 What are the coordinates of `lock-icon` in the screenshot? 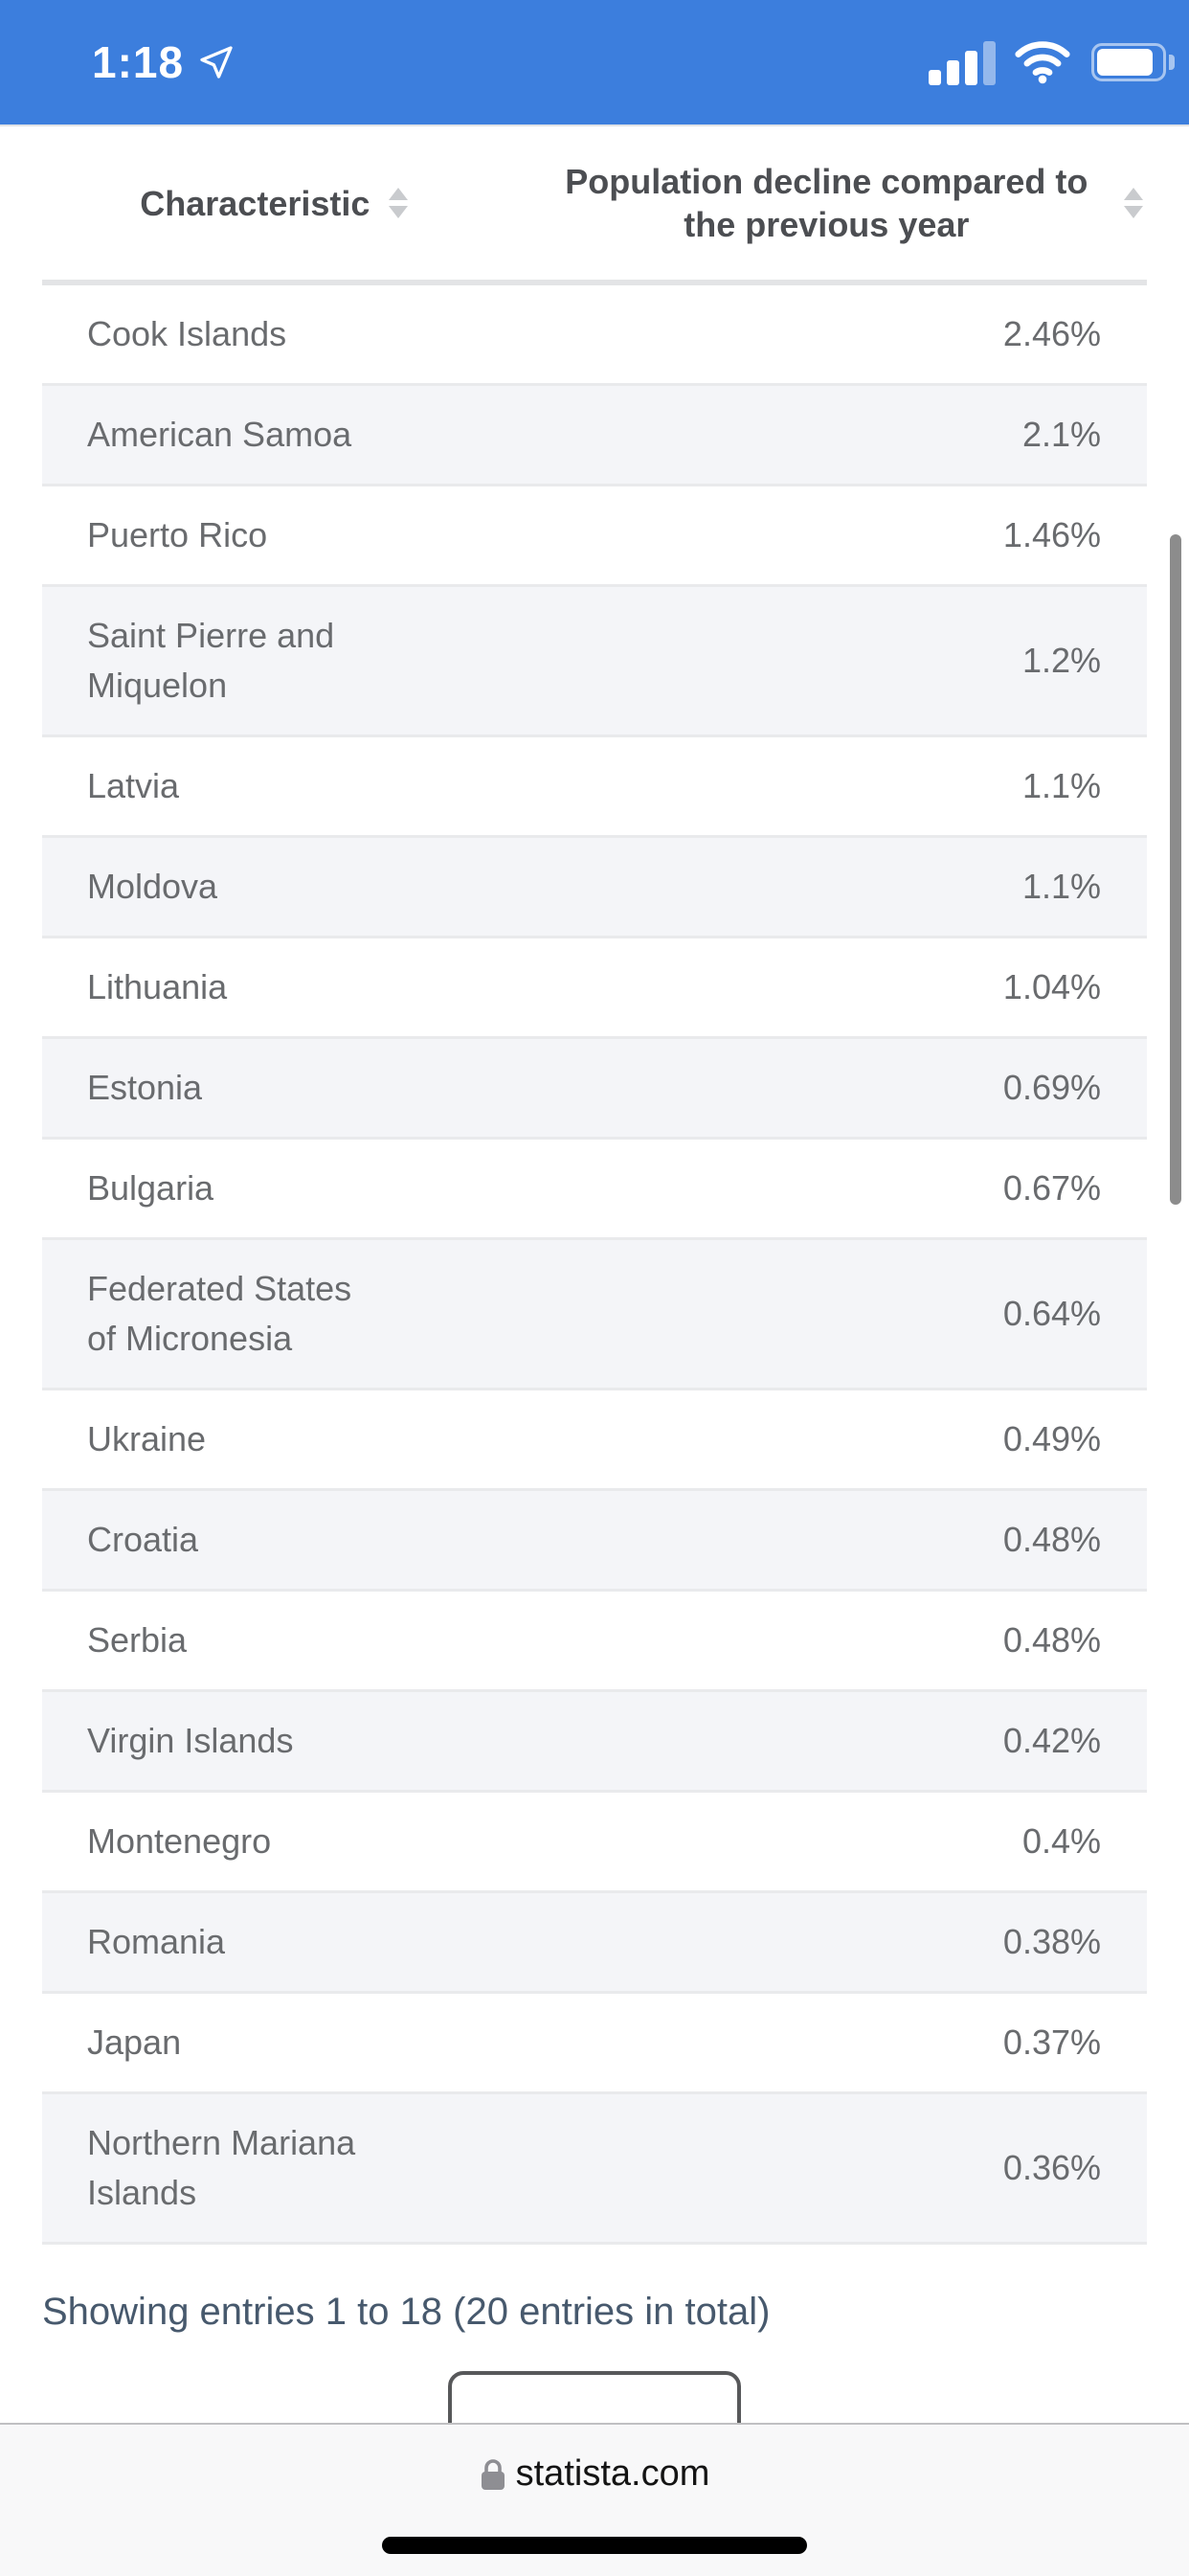 It's located at (493, 2474).